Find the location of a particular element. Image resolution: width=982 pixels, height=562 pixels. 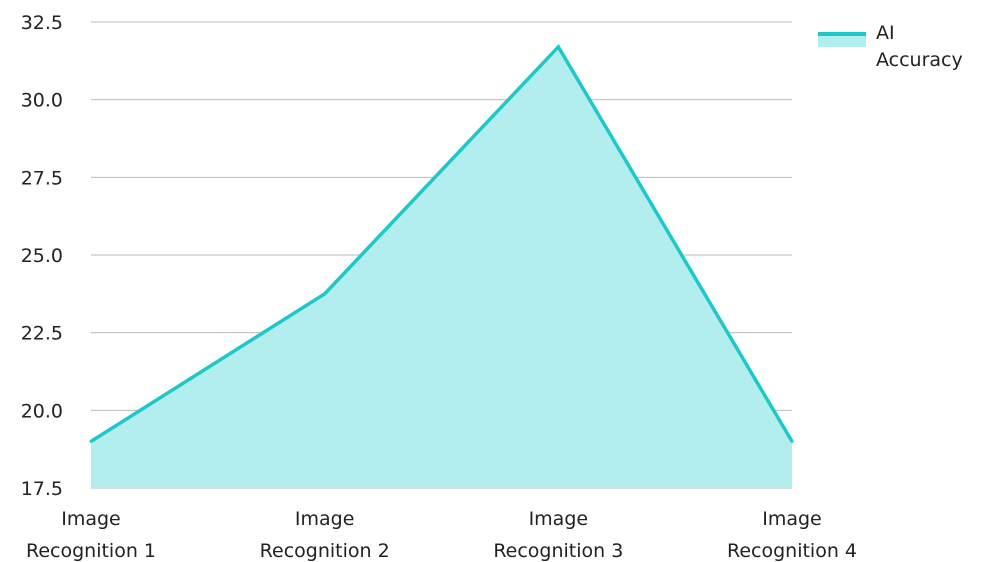

legend-swatch-fill is located at coordinates (842, 41).